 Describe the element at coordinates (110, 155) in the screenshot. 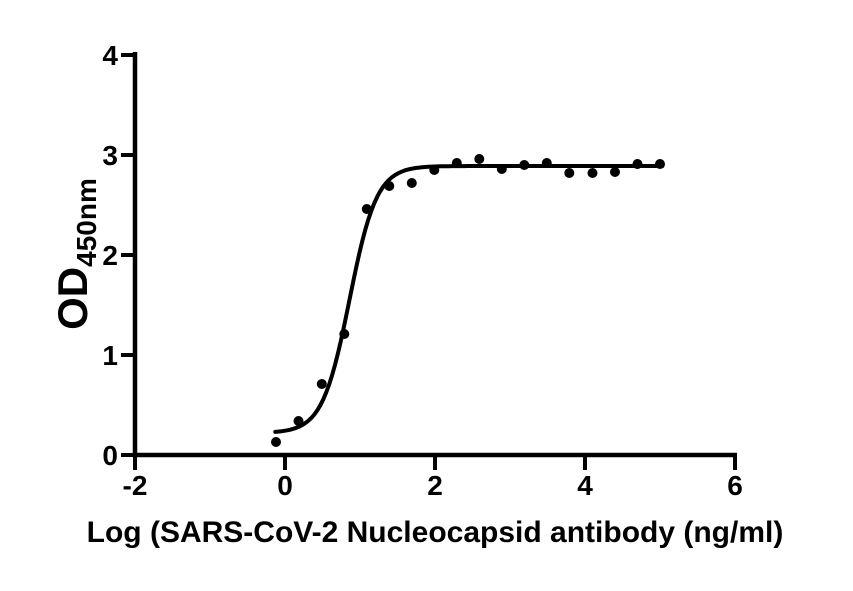

I see `y-tick-label: 3` at that location.